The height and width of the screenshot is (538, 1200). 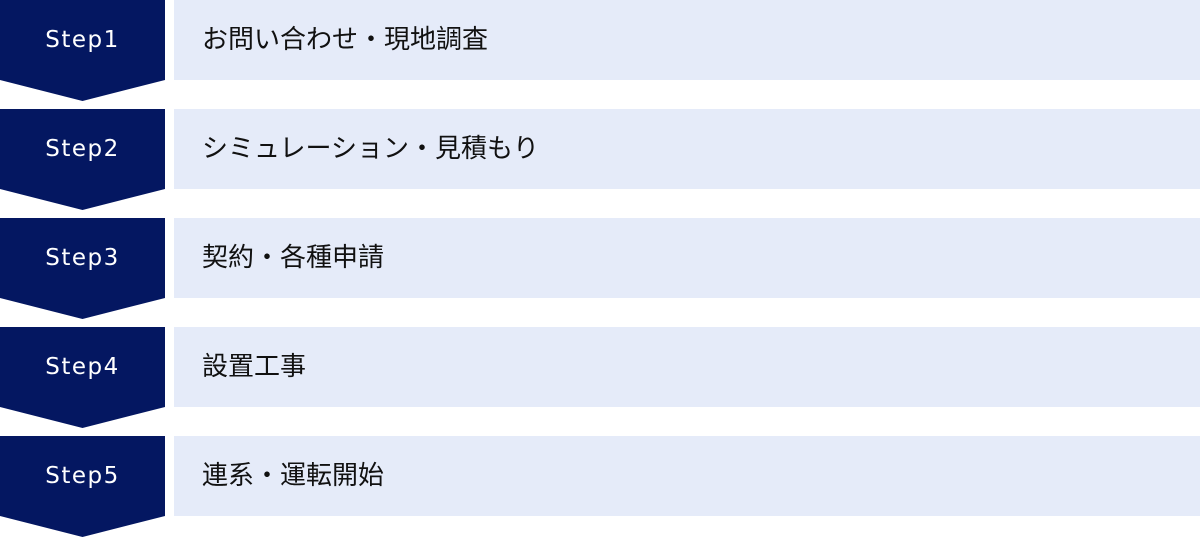 What do you see at coordinates (345, 40) in the screenshot?
I see `step-title: お問い合わせ・現地調査` at bounding box center [345, 40].